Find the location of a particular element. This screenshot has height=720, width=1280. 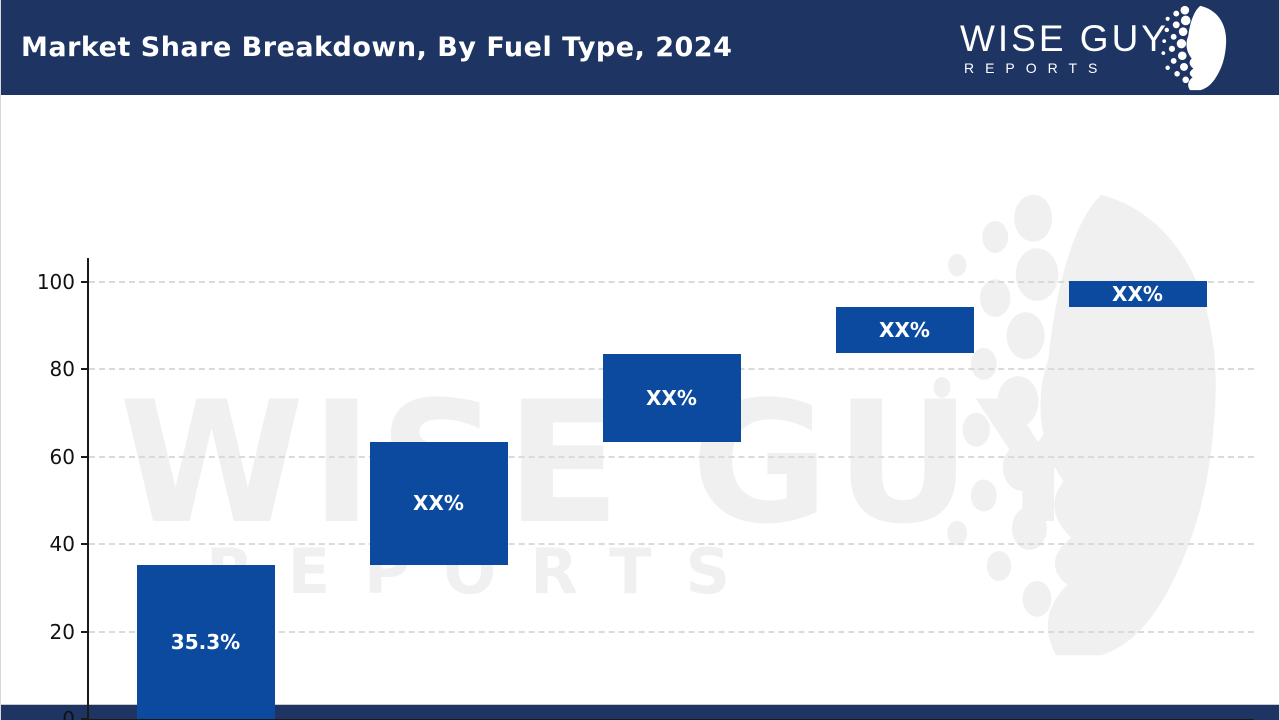

logo-wordmark-line1: WISE GUY is located at coordinates (1064, 38).